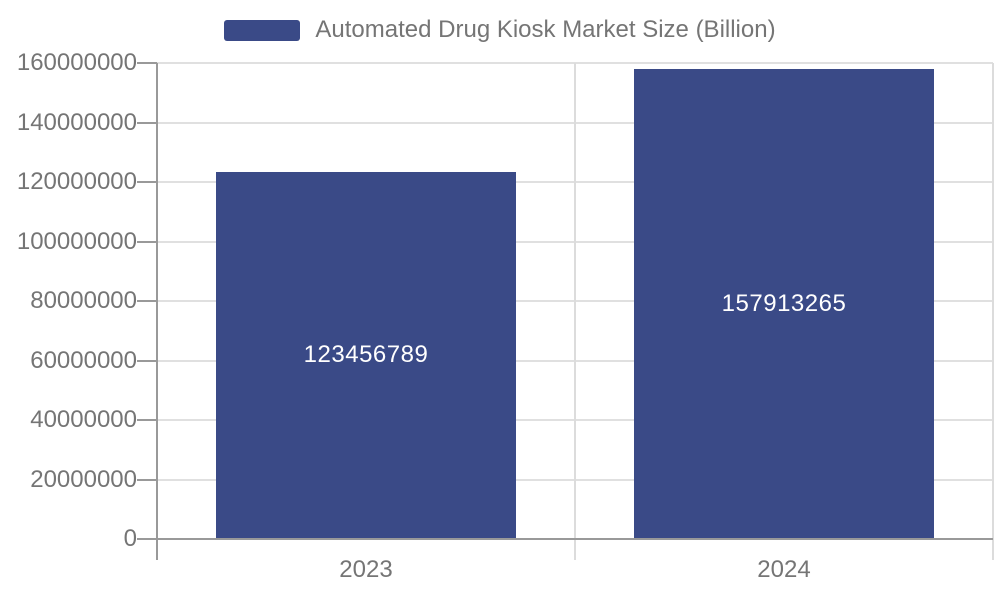 This screenshot has width=1000, height=600. Describe the element at coordinates (366, 569) in the screenshot. I see `x-tick-label-2023: 2023` at that location.